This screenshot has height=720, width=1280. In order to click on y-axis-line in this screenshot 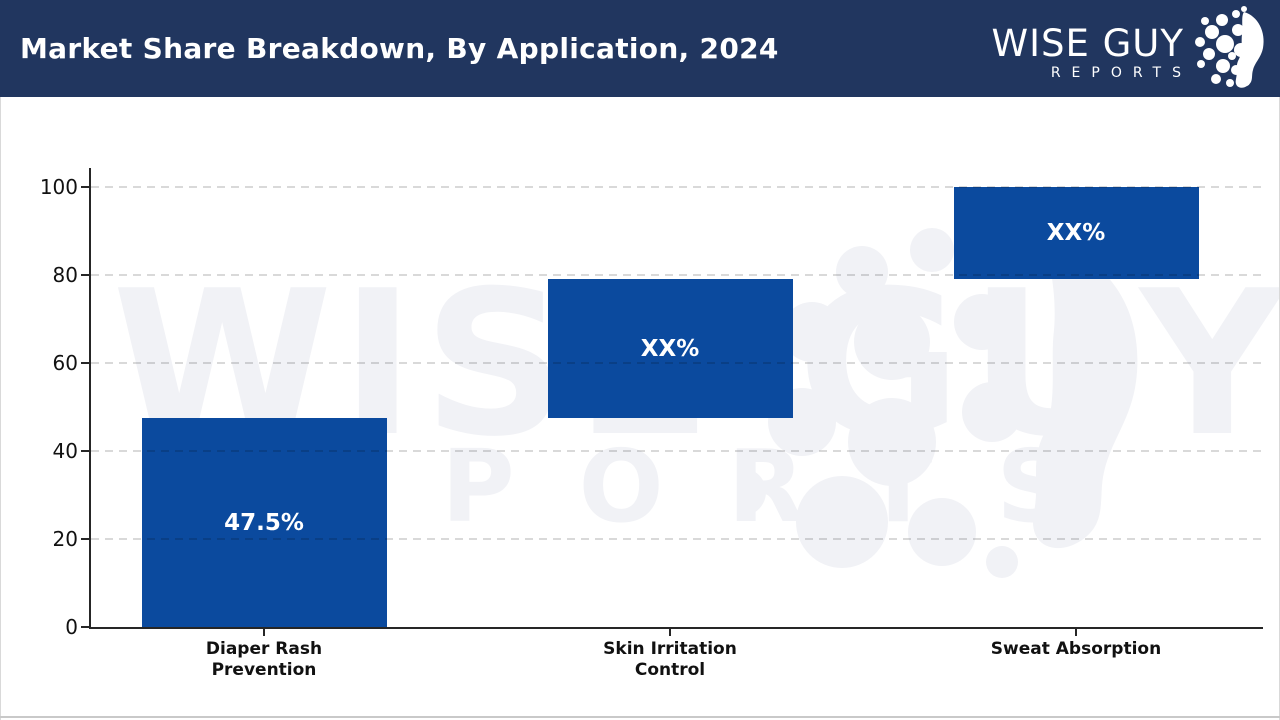, I will do `click(90, 398)`.